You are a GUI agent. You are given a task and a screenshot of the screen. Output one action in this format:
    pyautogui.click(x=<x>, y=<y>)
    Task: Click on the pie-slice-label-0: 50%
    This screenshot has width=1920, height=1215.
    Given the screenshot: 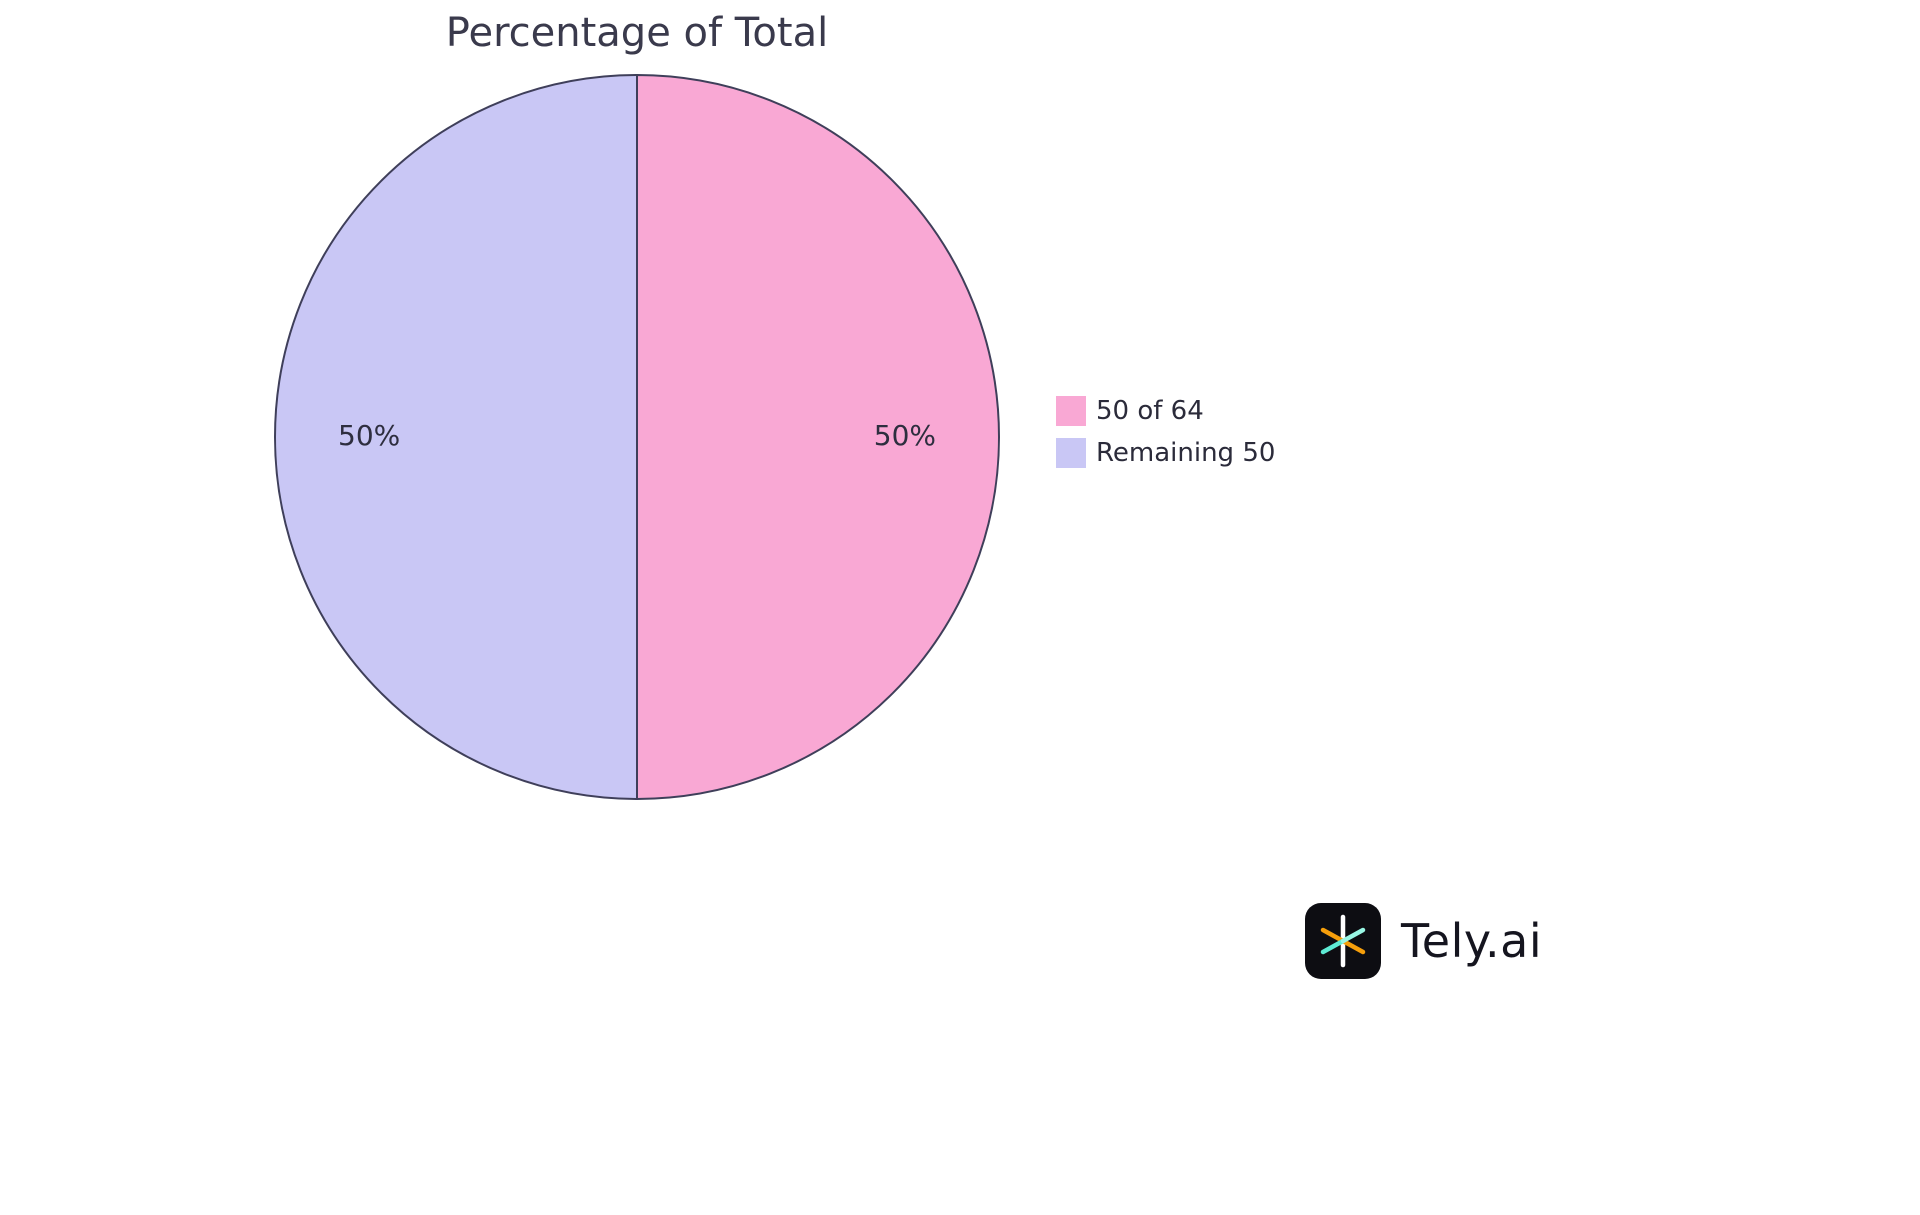 What is the action you would take?
    pyautogui.click(x=905, y=435)
    